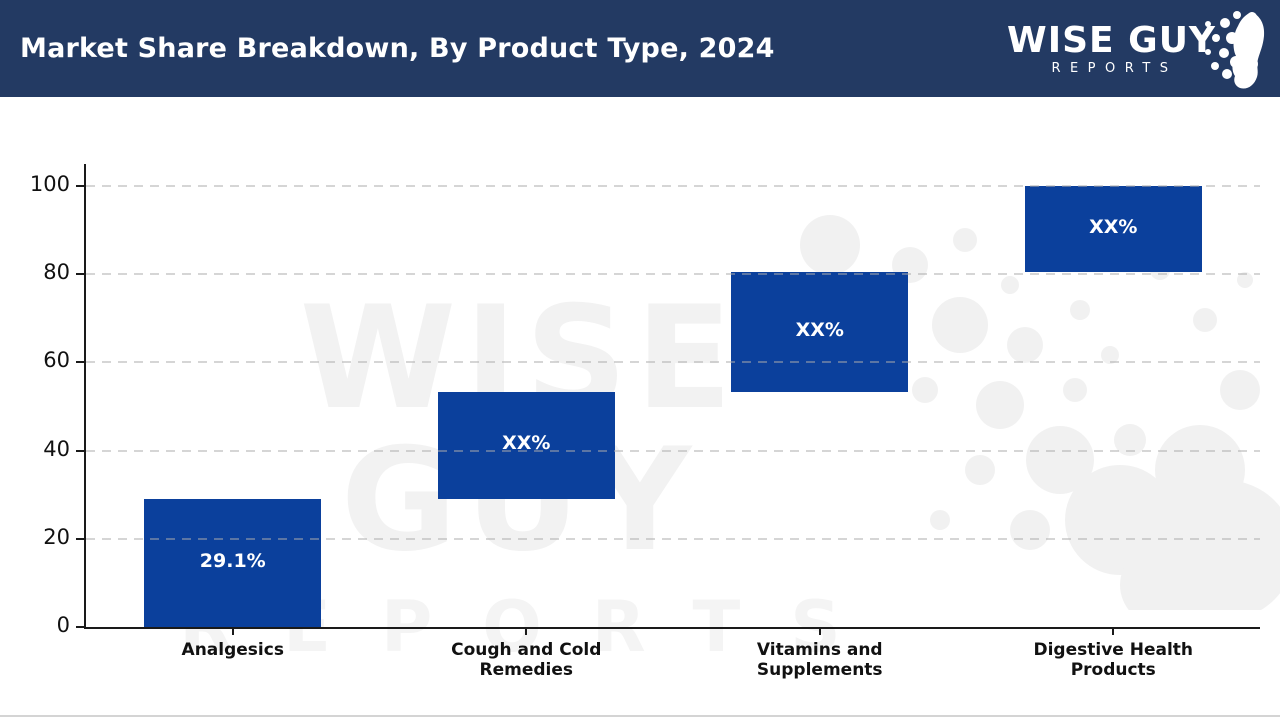  I want to click on x-category-label: Digestive Health Products, so click(1113, 660).